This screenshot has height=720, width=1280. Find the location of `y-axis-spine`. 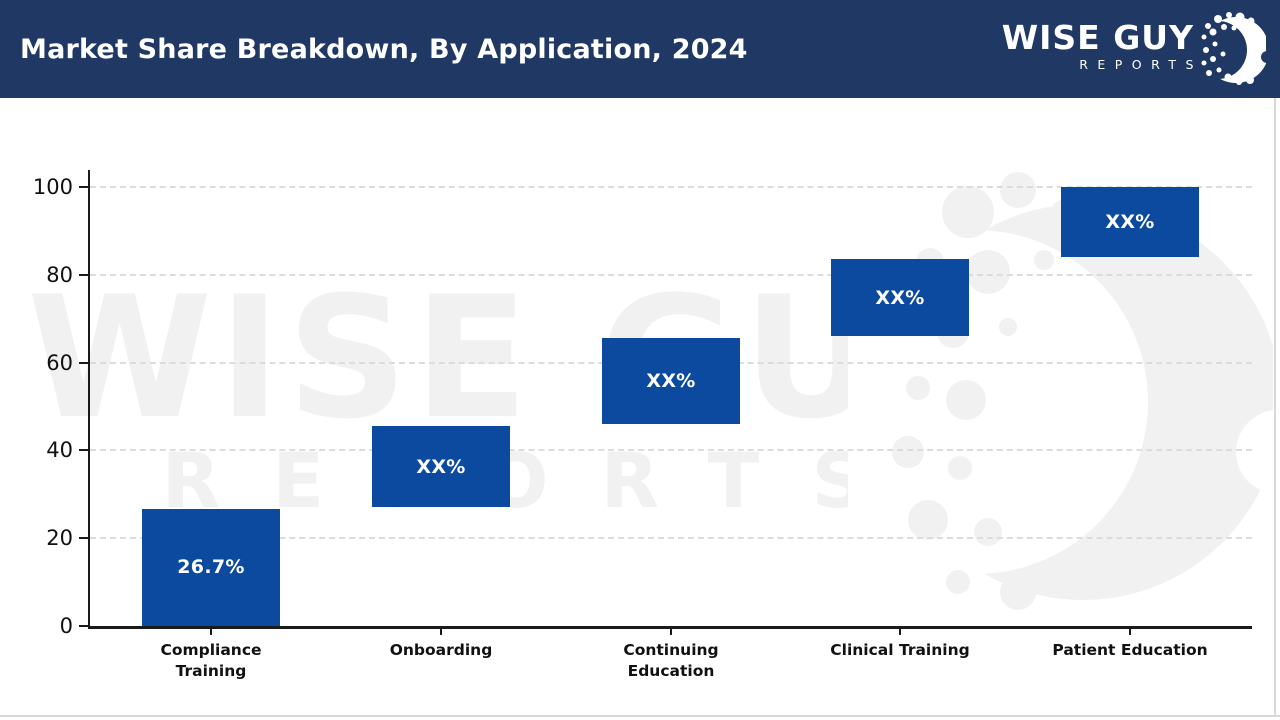

y-axis-spine is located at coordinates (89, 399).